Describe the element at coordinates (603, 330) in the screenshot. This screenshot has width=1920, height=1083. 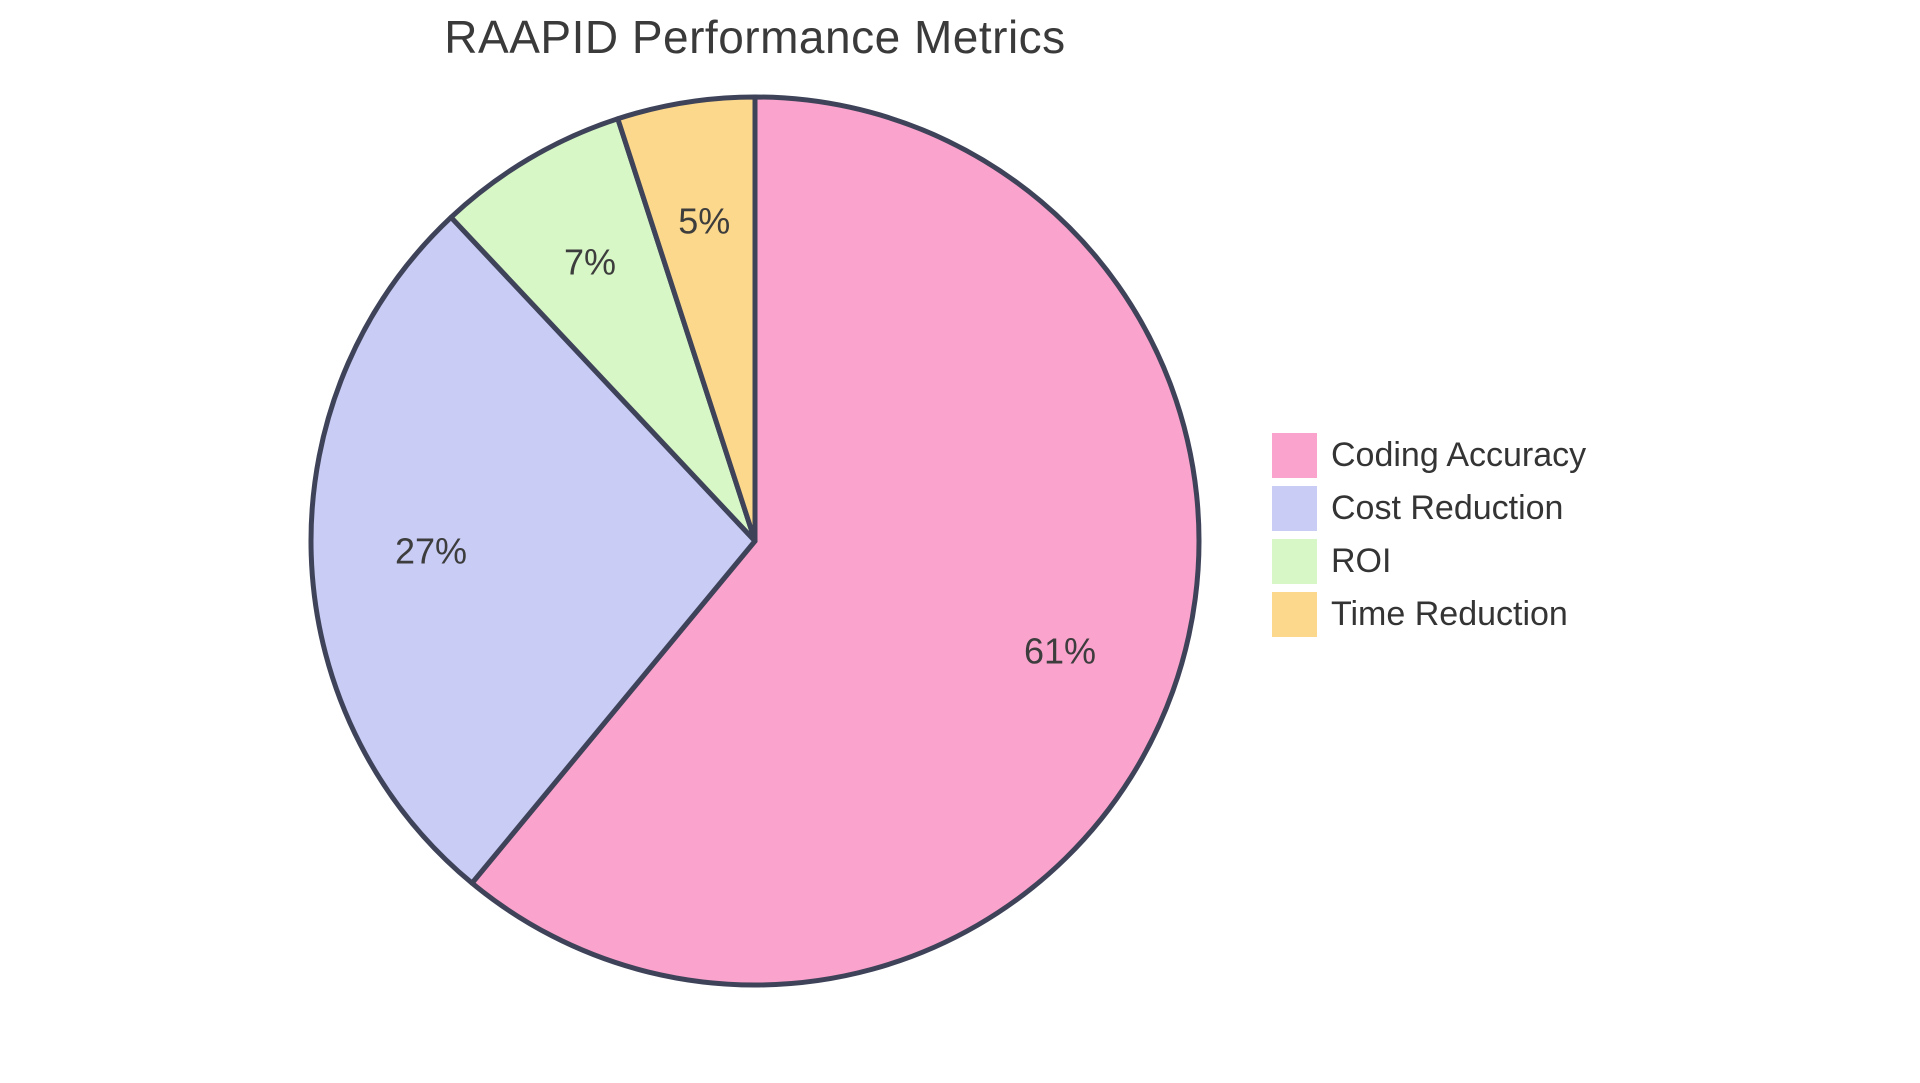
I see `pie-slice-roi` at that location.